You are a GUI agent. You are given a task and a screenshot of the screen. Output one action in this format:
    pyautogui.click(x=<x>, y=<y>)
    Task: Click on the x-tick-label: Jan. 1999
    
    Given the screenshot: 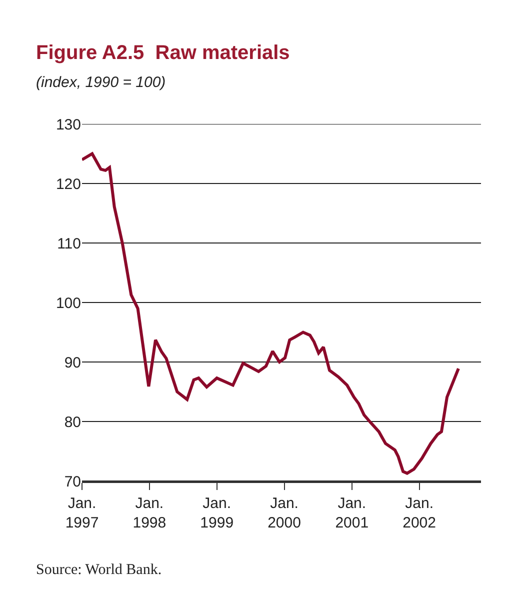 What is the action you would take?
    pyautogui.click(x=217, y=513)
    